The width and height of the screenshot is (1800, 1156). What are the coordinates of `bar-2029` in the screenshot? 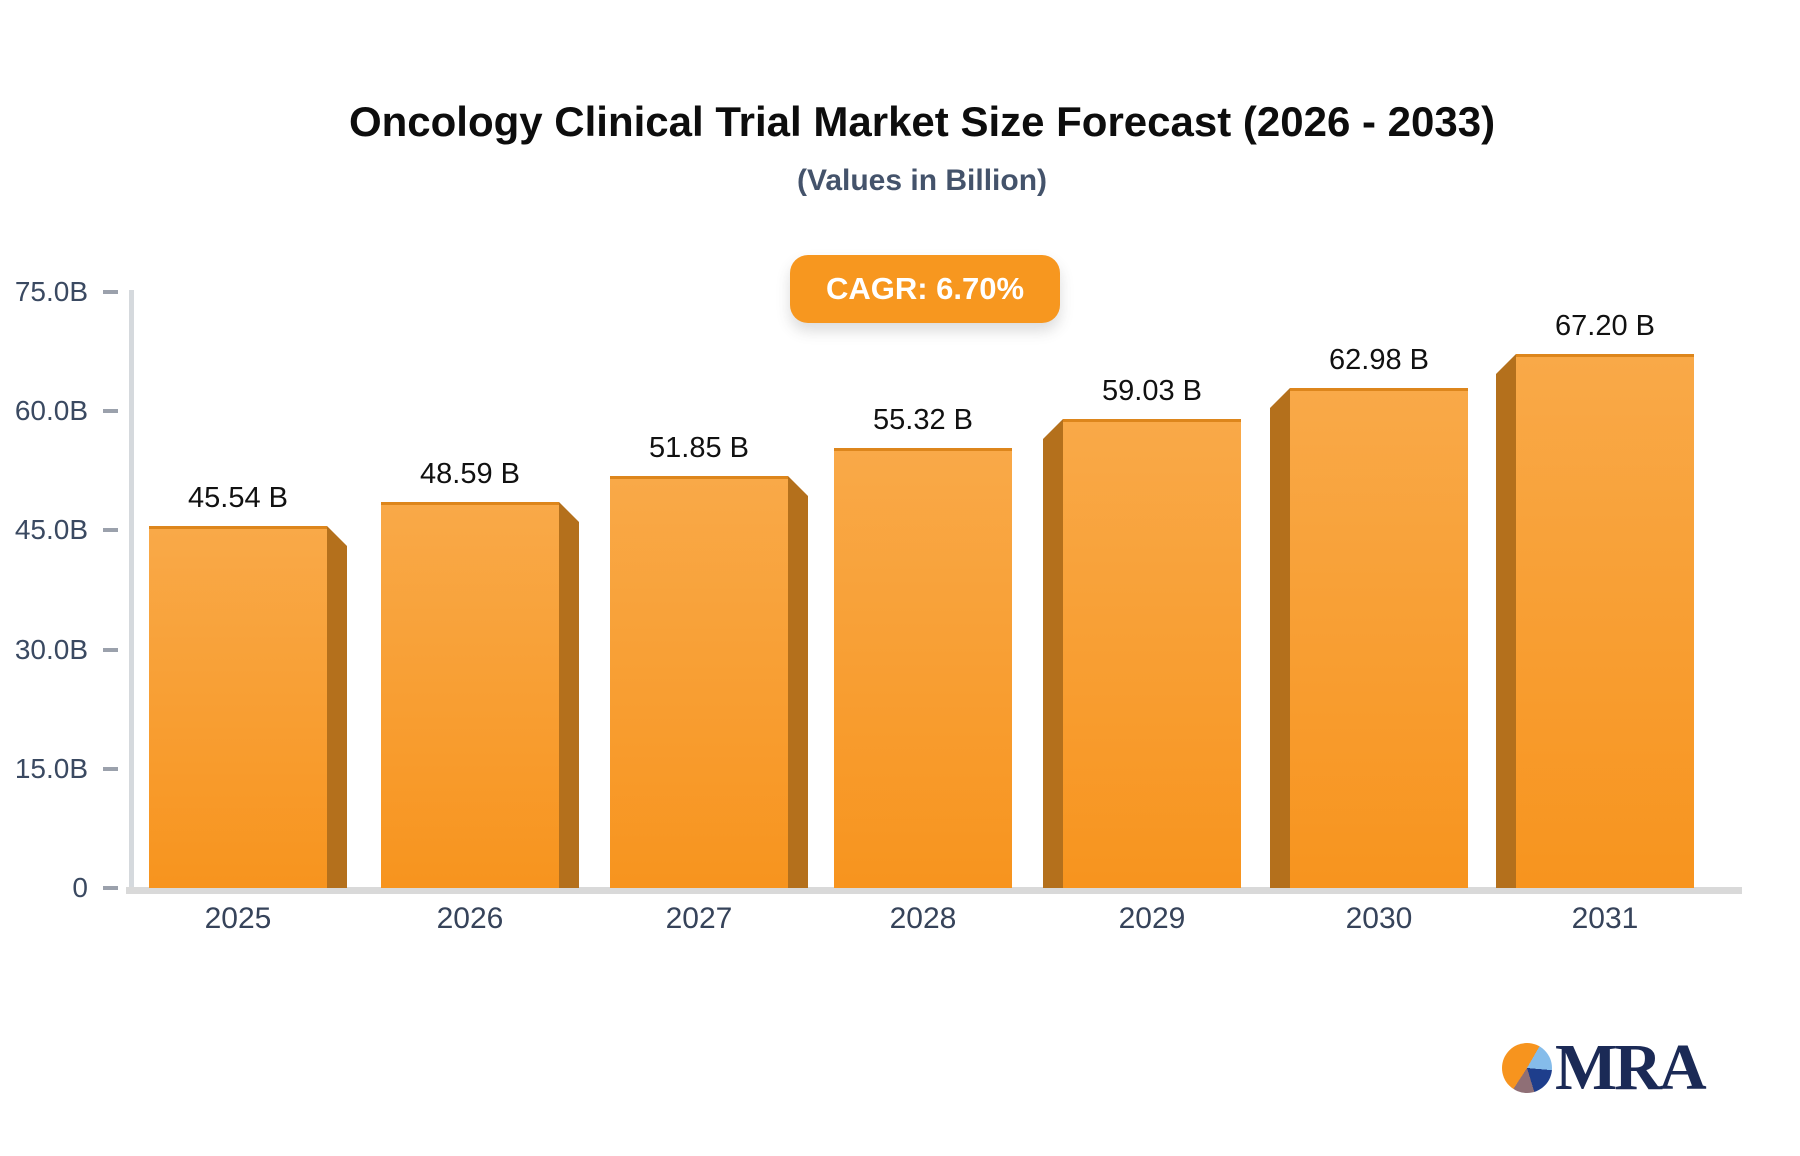 It's located at (1152, 653).